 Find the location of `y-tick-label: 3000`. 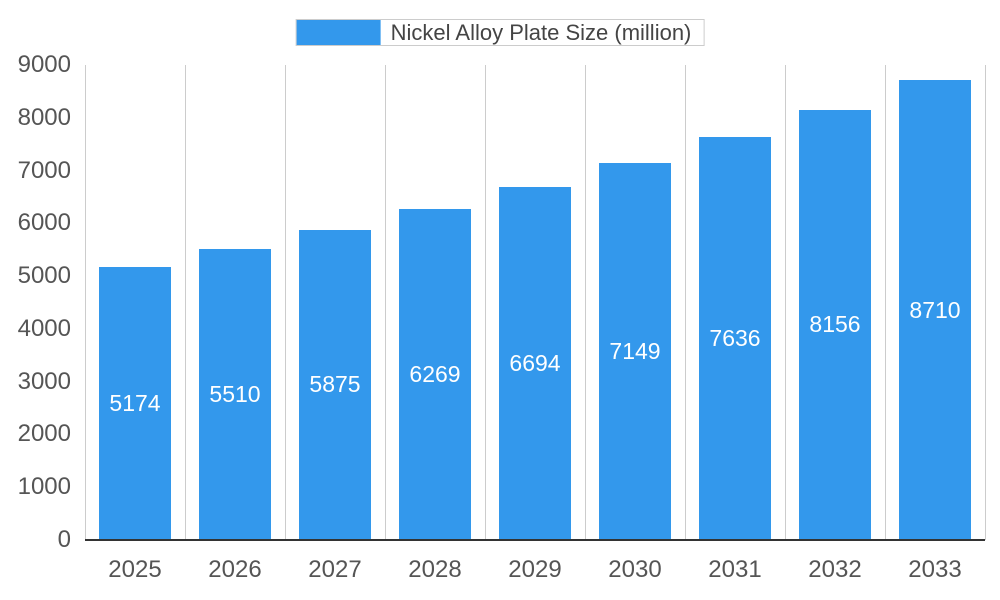

y-tick-label: 3000 is located at coordinates (44, 381).